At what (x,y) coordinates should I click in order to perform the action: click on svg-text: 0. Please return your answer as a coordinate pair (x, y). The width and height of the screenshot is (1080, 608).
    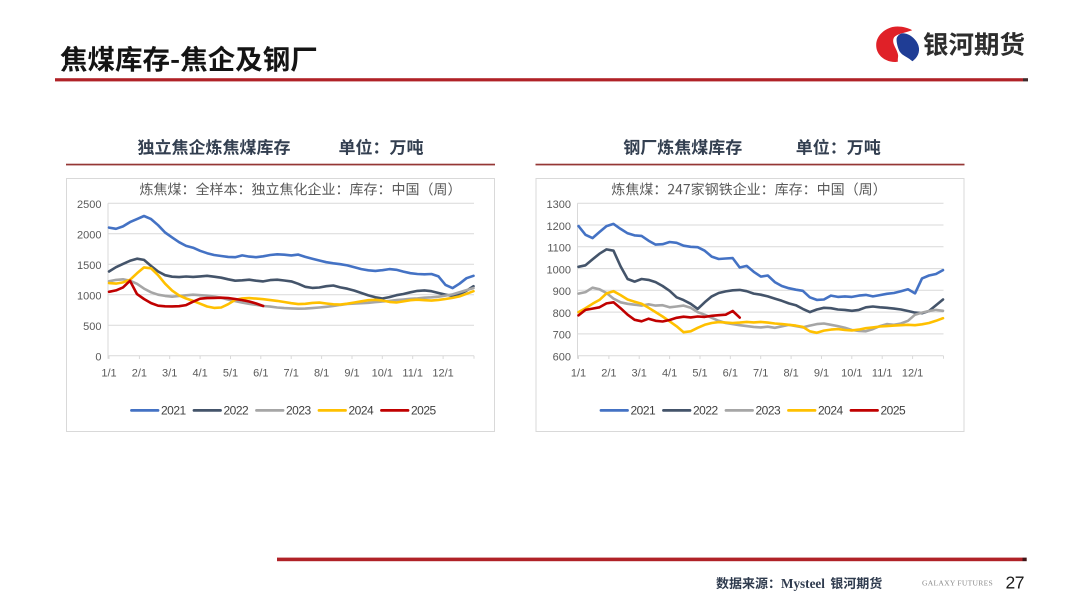
    Looking at the image, I should click on (98, 358).